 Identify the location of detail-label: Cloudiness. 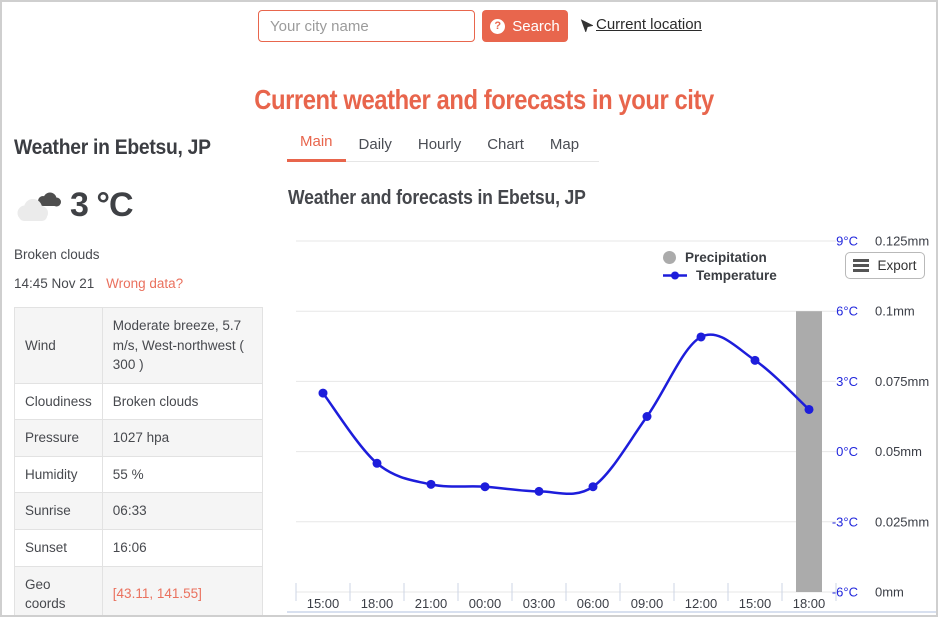
(58, 401).